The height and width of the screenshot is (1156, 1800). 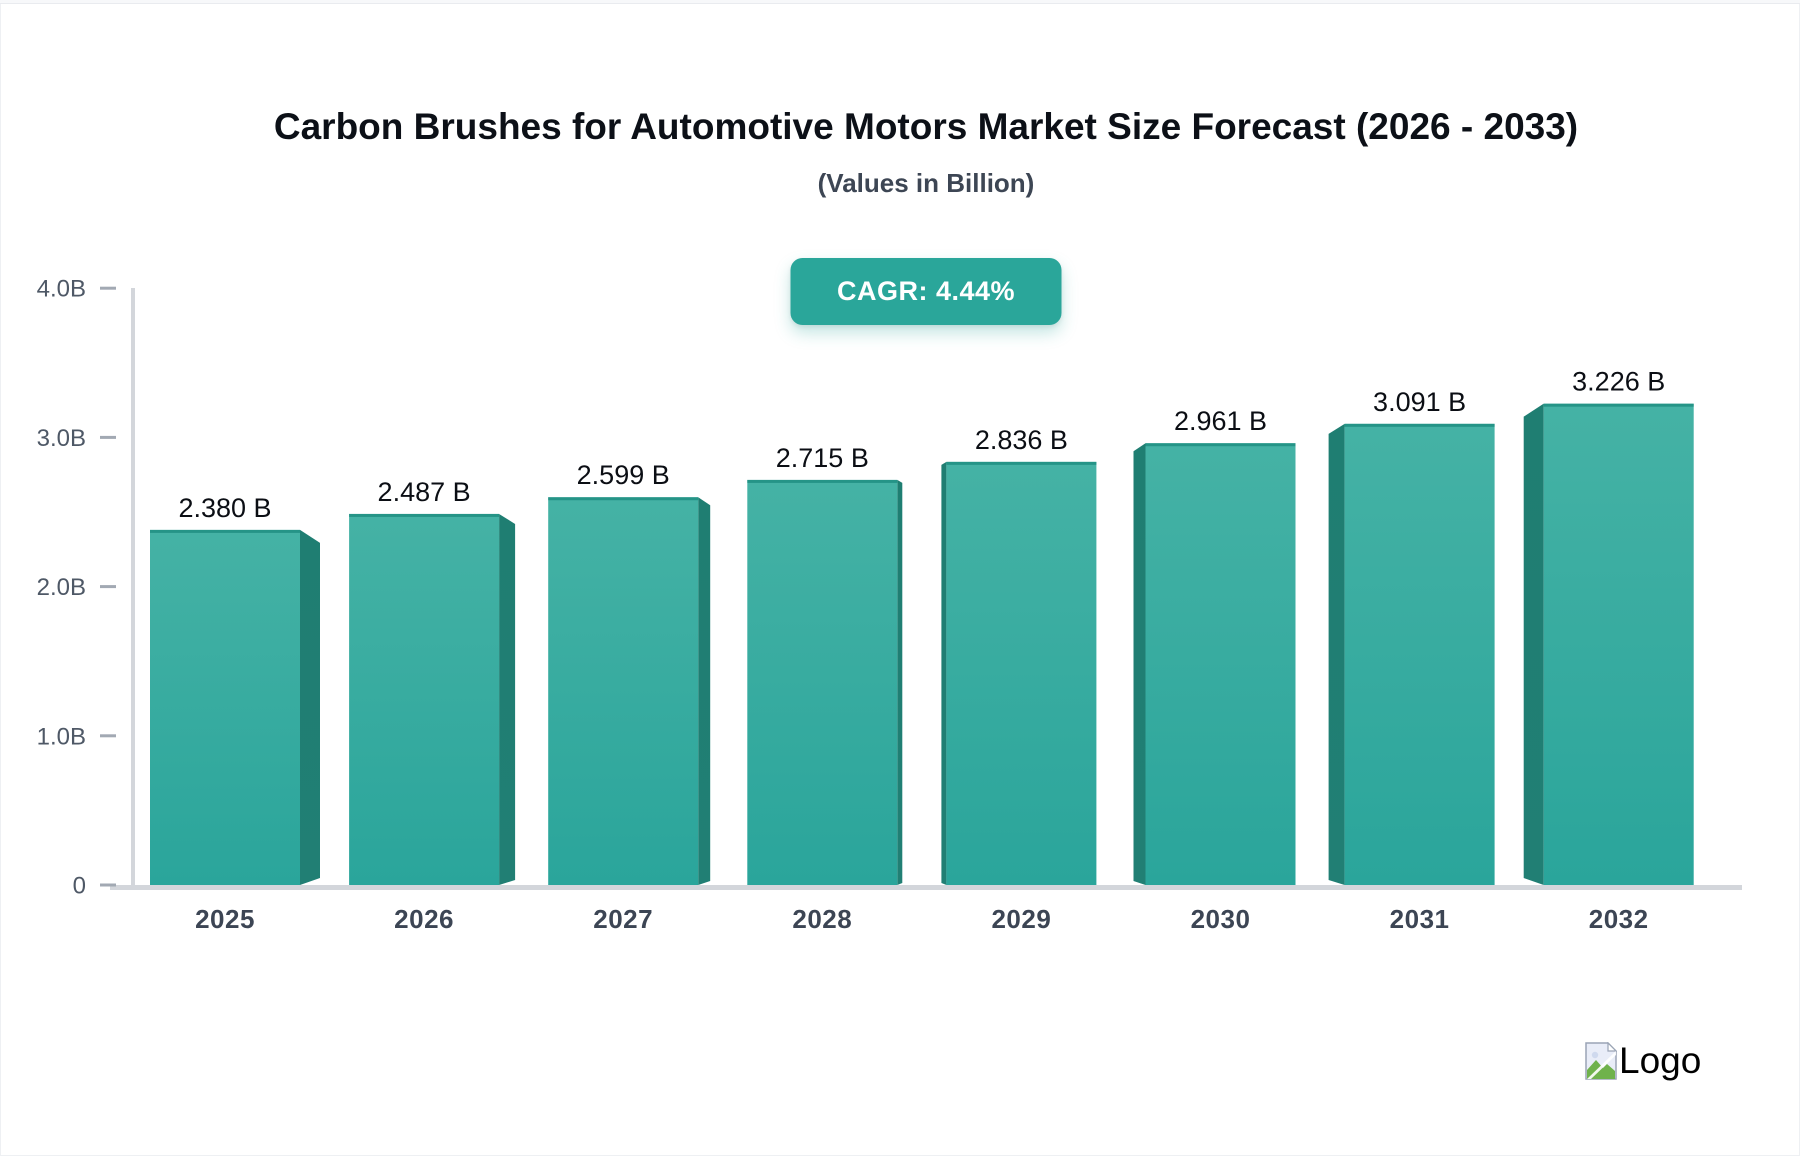 What do you see at coordinates (1420, 919) in the screenshot?
I see `x-axis-tick-label: 2031` at bounding box center [1420, 919].